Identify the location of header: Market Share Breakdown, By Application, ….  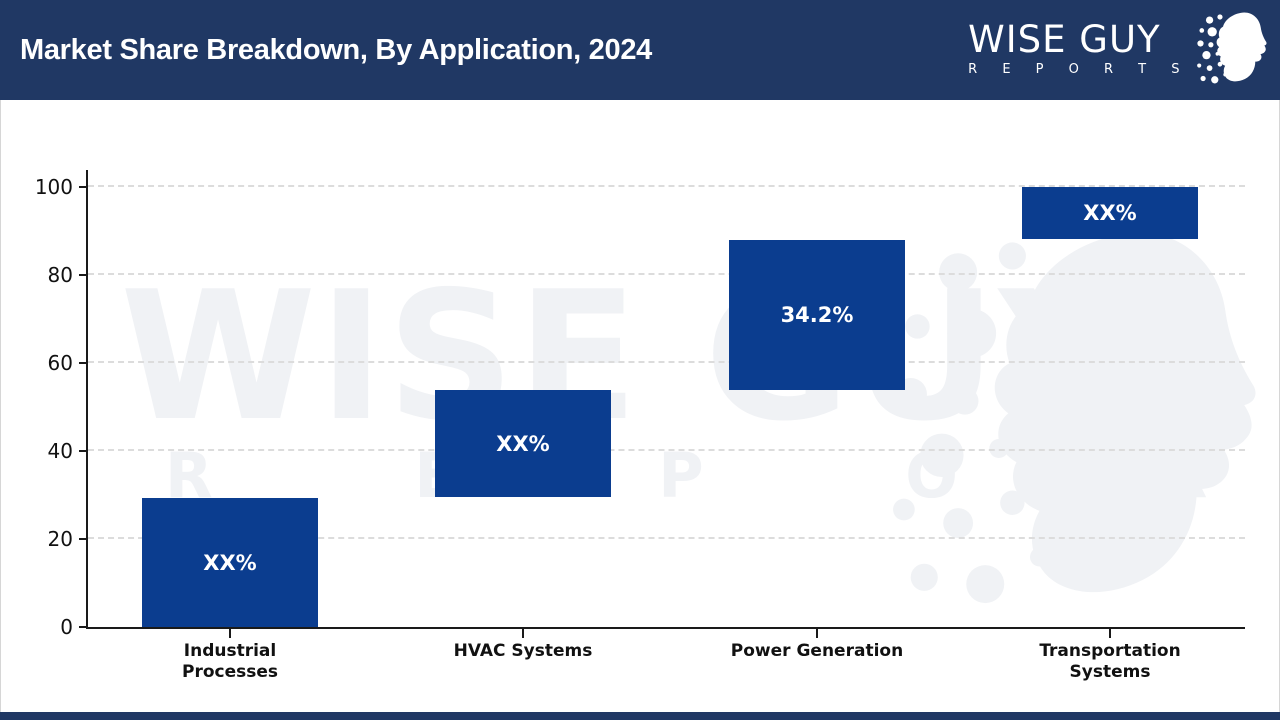
(640, 50).